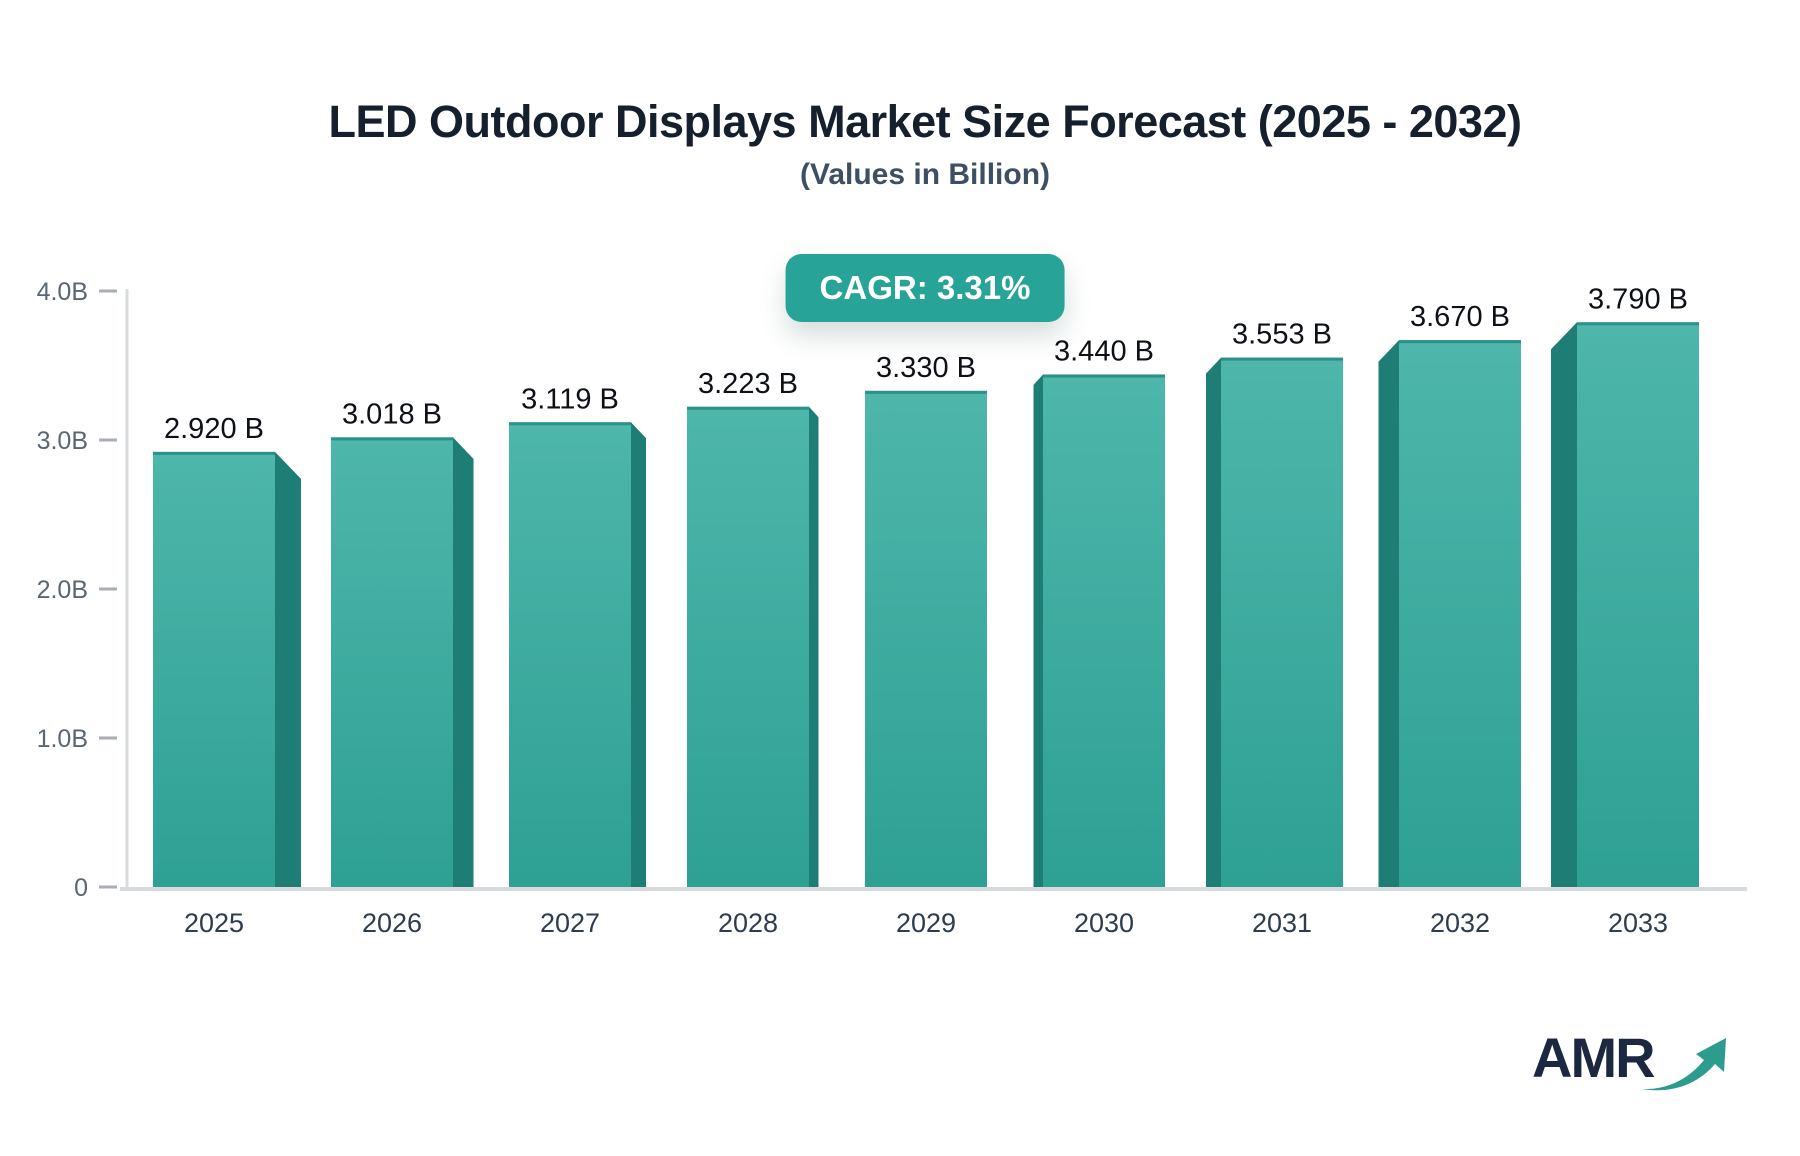 The width and height of the screenshot is (1800, 1156). I want to click on bar-value-label: 3.670 B, so click(1460, 317).